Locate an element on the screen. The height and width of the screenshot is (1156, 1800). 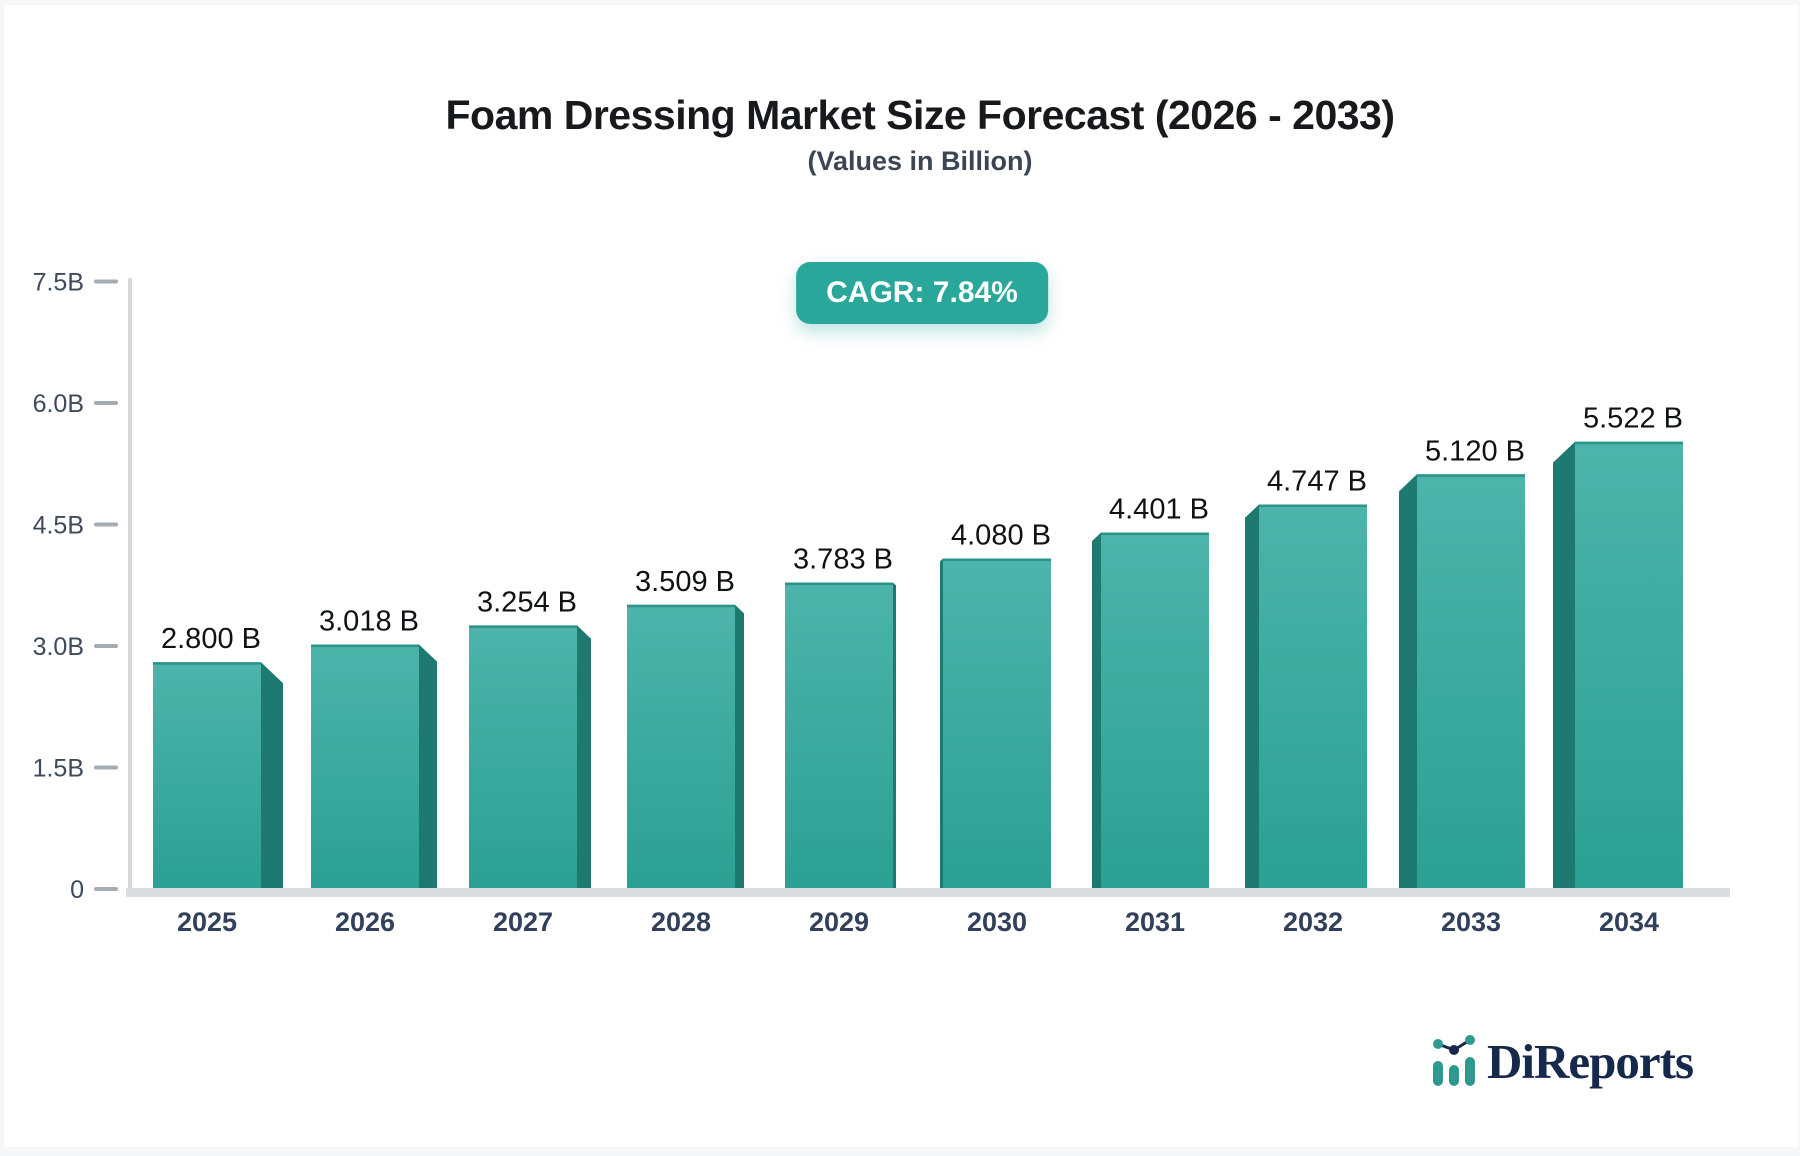
y-tick-label: 4.5B is located at coordinates (58, 526).